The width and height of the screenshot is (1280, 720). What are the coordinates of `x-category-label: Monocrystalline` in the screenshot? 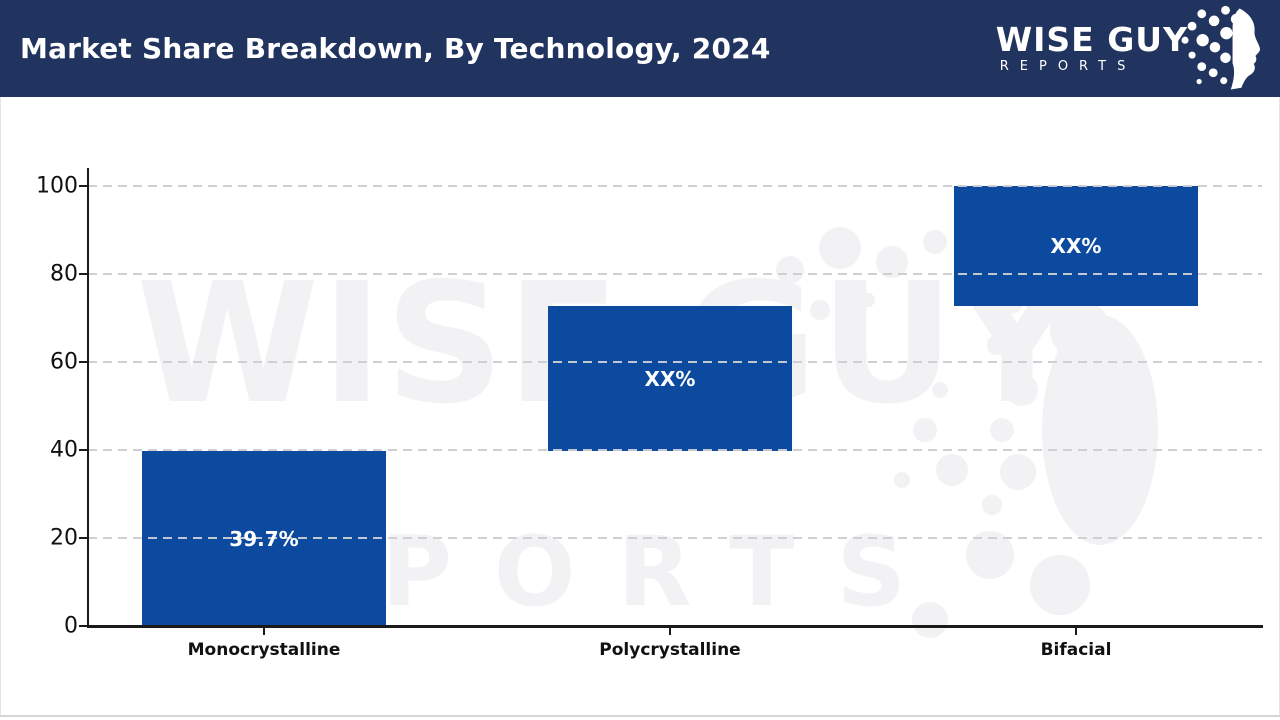 It's located at (264, 650).